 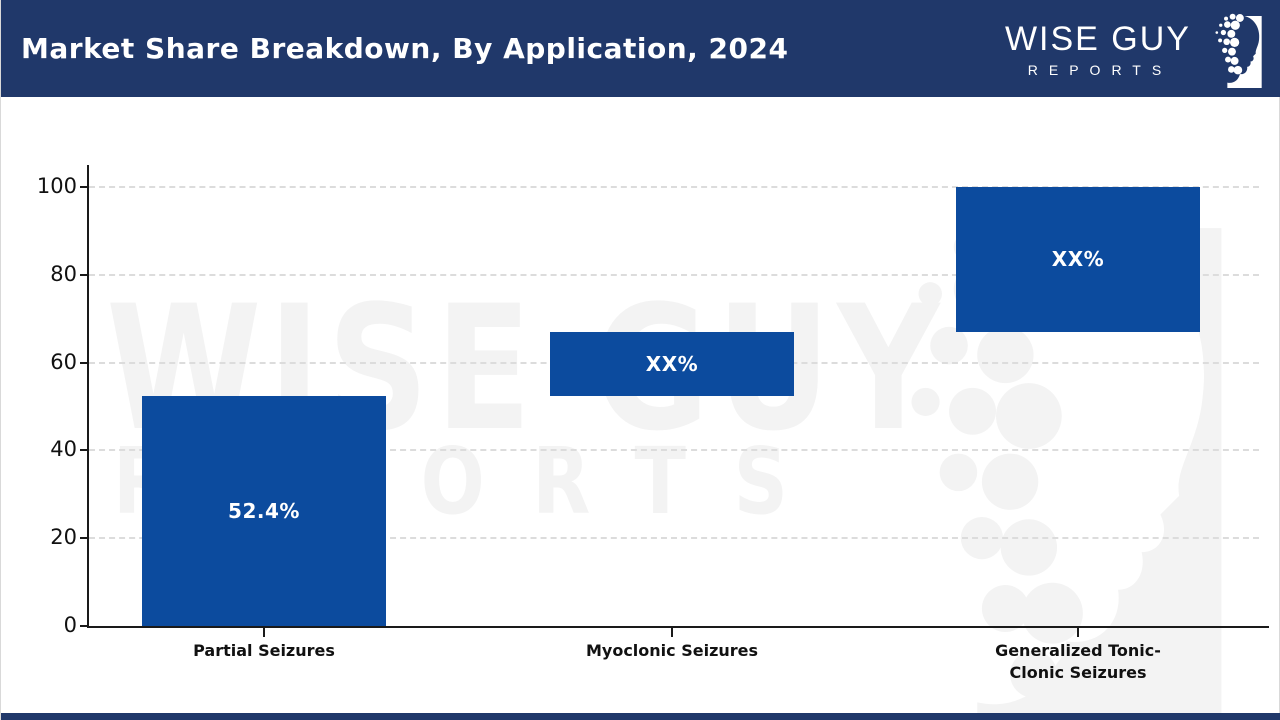 I want to click on y-axis-tick-label: 100, so click(x=56, y=186).